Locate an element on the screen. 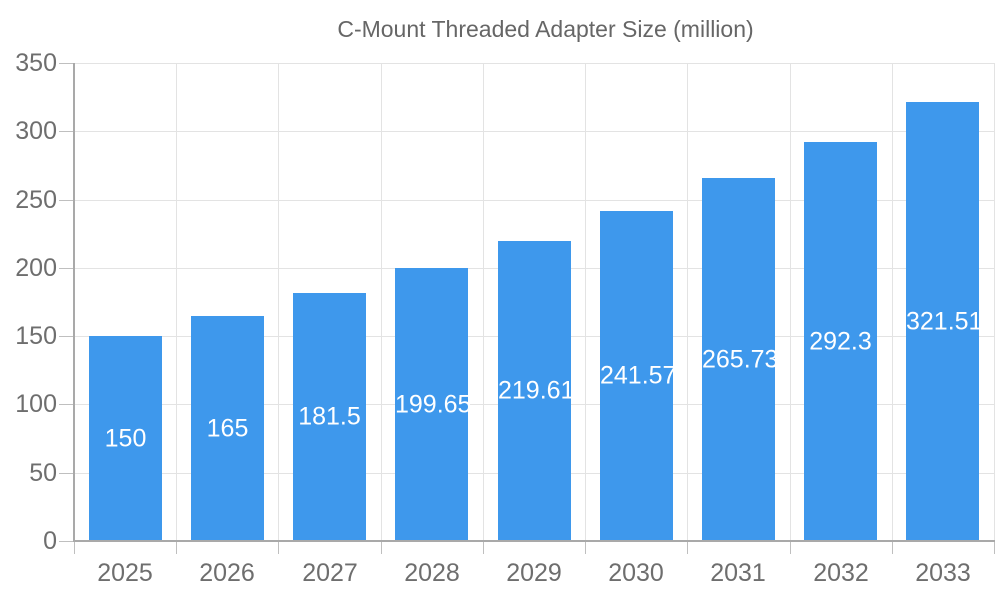 The width and height of the screenshot is (1000, 600). y-tick-label: 350 is located at coordinates (36, 63).